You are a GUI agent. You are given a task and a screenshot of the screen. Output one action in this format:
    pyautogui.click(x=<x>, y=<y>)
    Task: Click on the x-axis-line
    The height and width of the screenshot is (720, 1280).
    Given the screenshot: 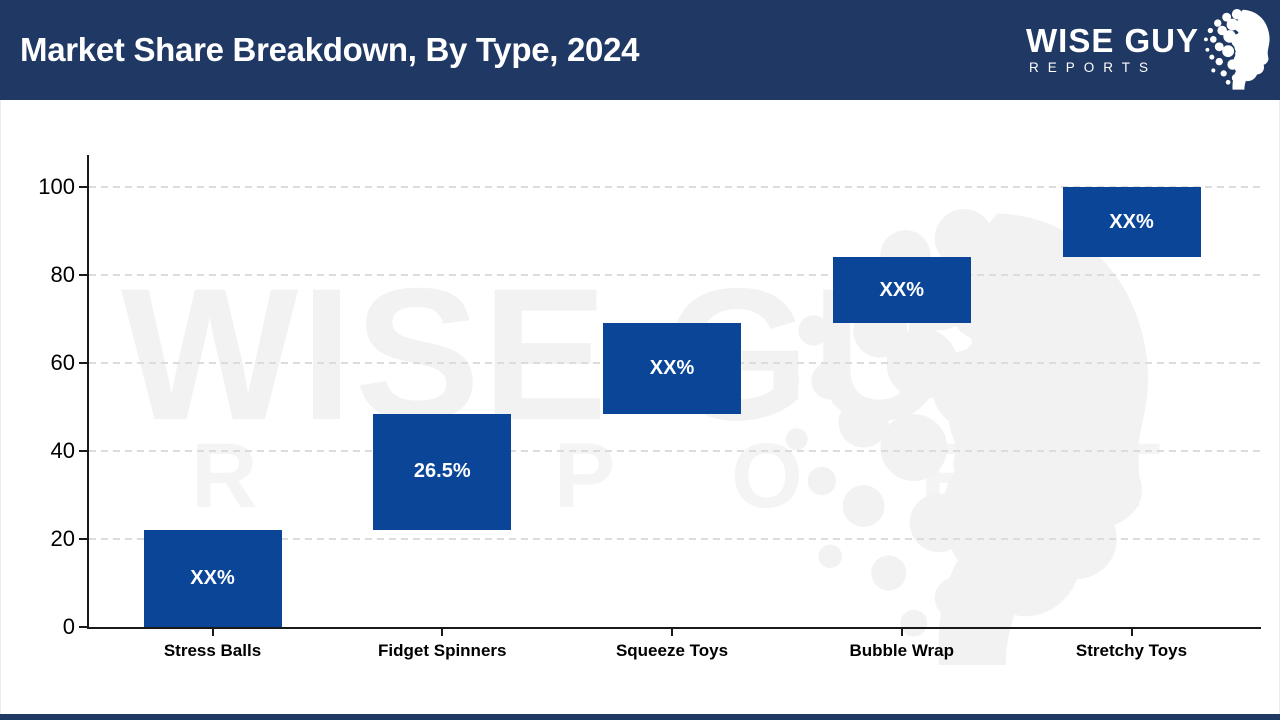 What is the action you would take?
    pyautogui.click(x=674, y=628)
    